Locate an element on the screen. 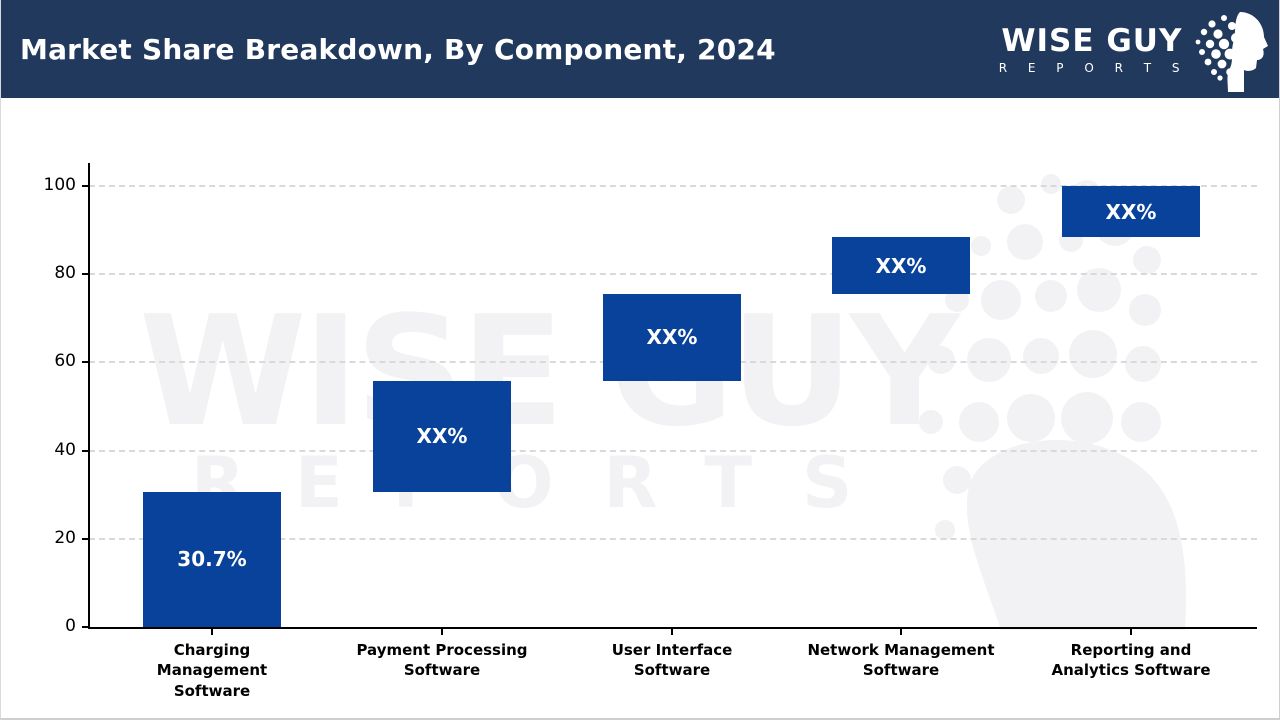 The image size is (1280, 720). y-axis-tick-label-100: 100 is located at coordinates (59, 185).